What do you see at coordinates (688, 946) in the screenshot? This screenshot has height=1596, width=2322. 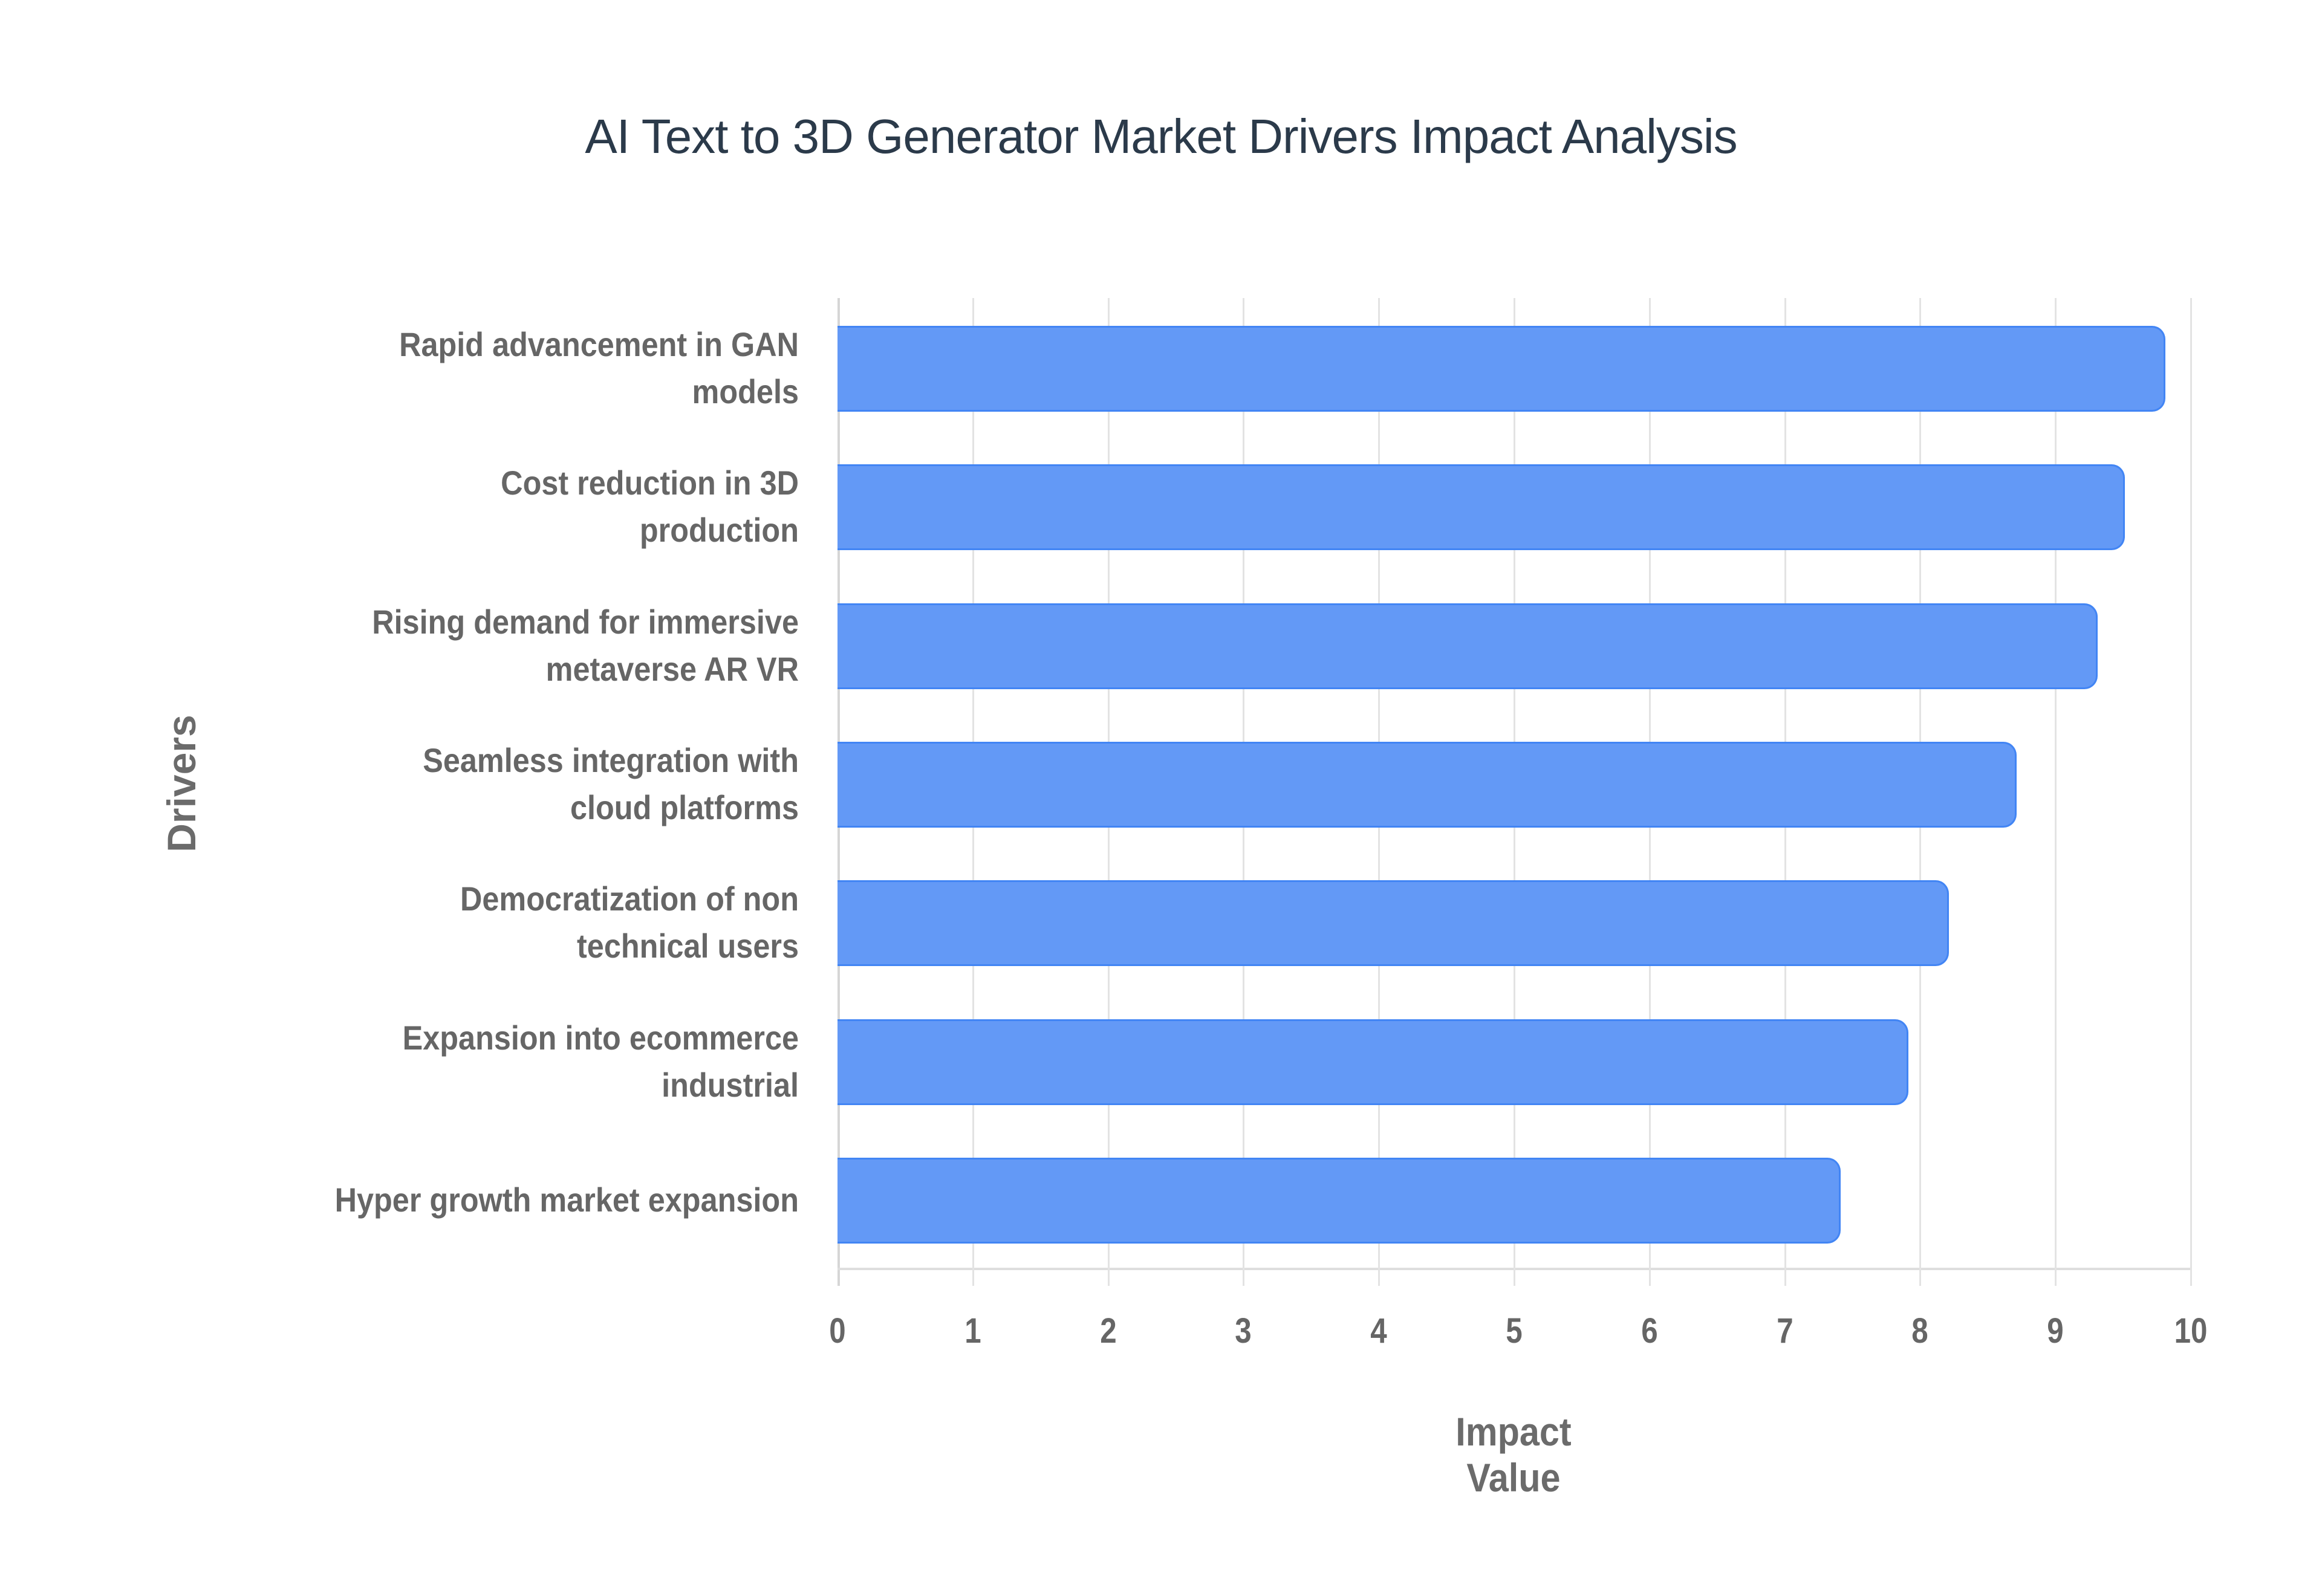 I see `category-label-line: technical users` at bounding box center [688, 946].